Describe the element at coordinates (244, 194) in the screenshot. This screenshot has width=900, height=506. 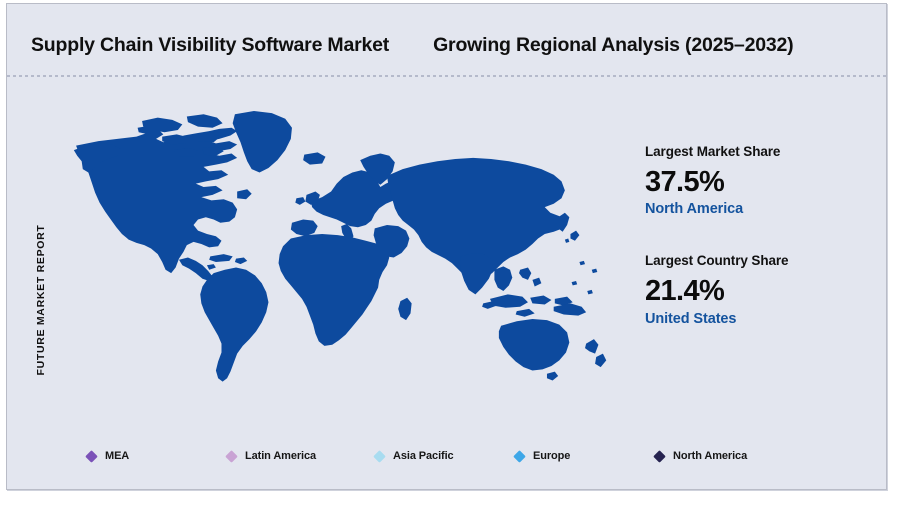
I see `newfoundland-landmass` at that location.